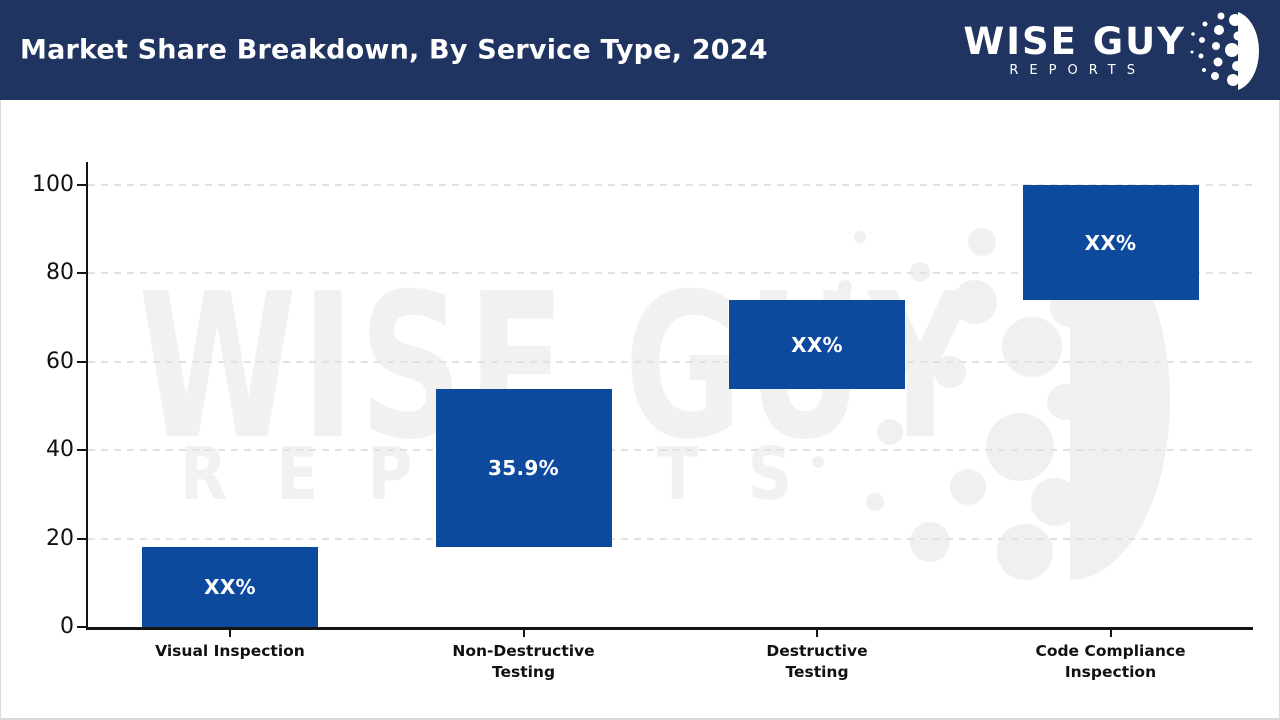 This screenshot has width=1280, height=720. Describe the element at coordinates (817, 661) in the screenshot. I see `x-category-label: Destructive Testing` at that location.